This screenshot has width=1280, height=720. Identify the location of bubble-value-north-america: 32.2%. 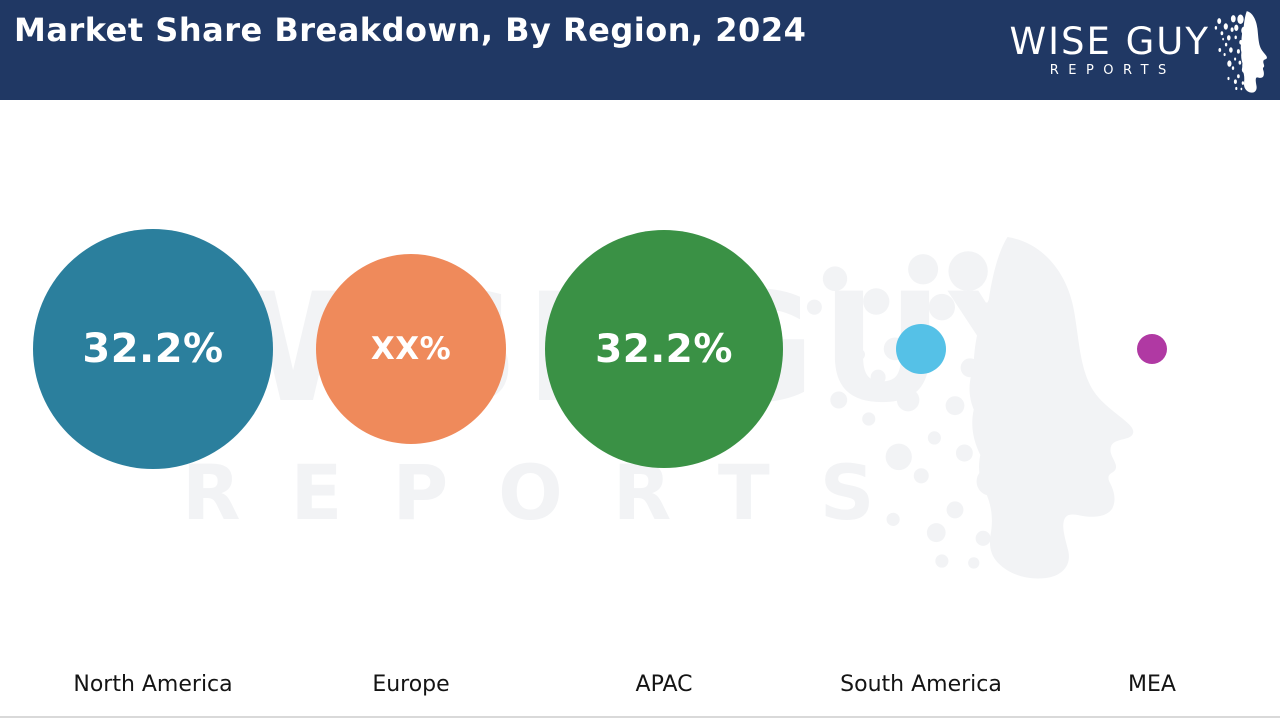
(153, 349).